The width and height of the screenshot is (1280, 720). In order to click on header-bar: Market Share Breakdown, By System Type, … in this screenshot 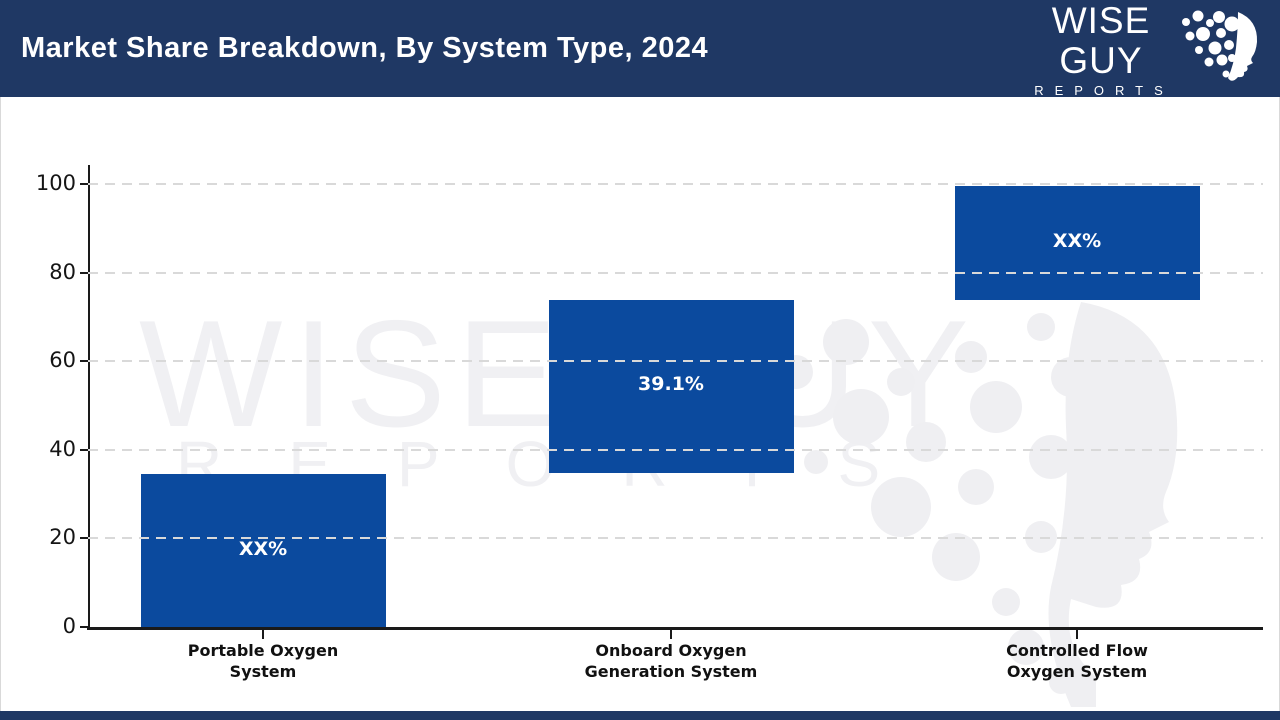, I will do `click(640, 49)`.